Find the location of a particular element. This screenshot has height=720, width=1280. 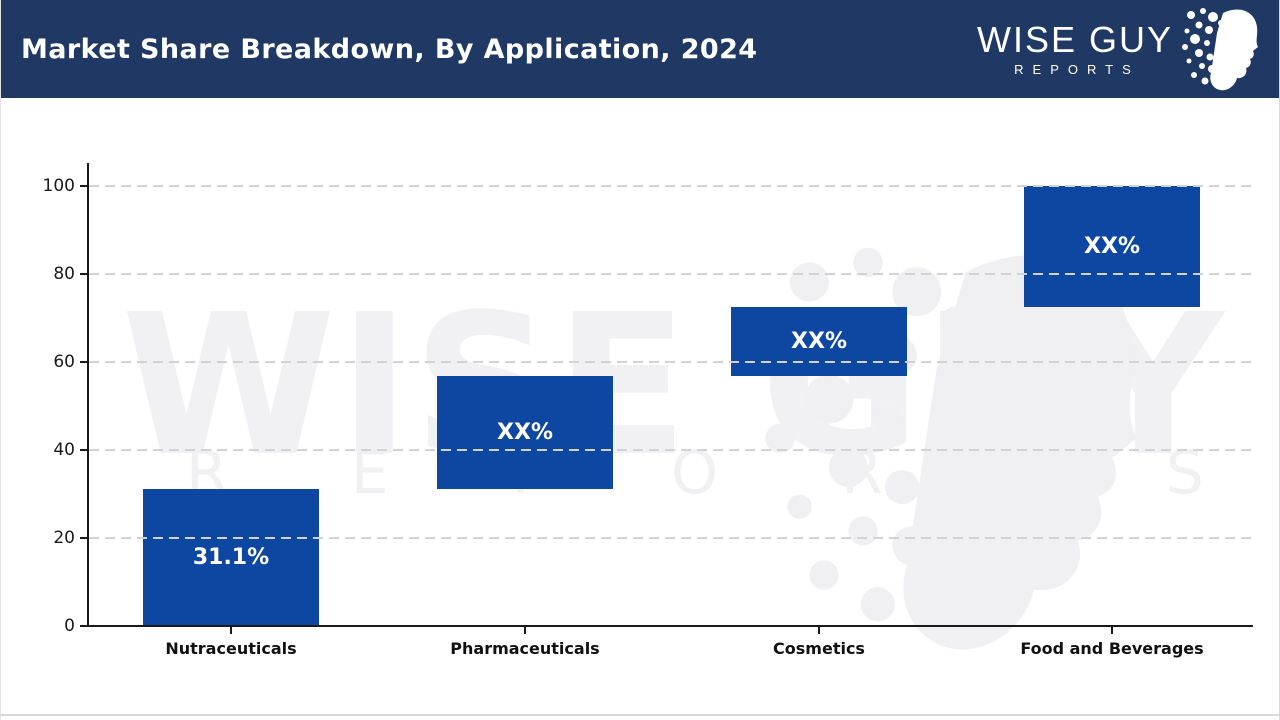

bar-nutraceuticals: 31.1% is located at coordinates (231, 557).